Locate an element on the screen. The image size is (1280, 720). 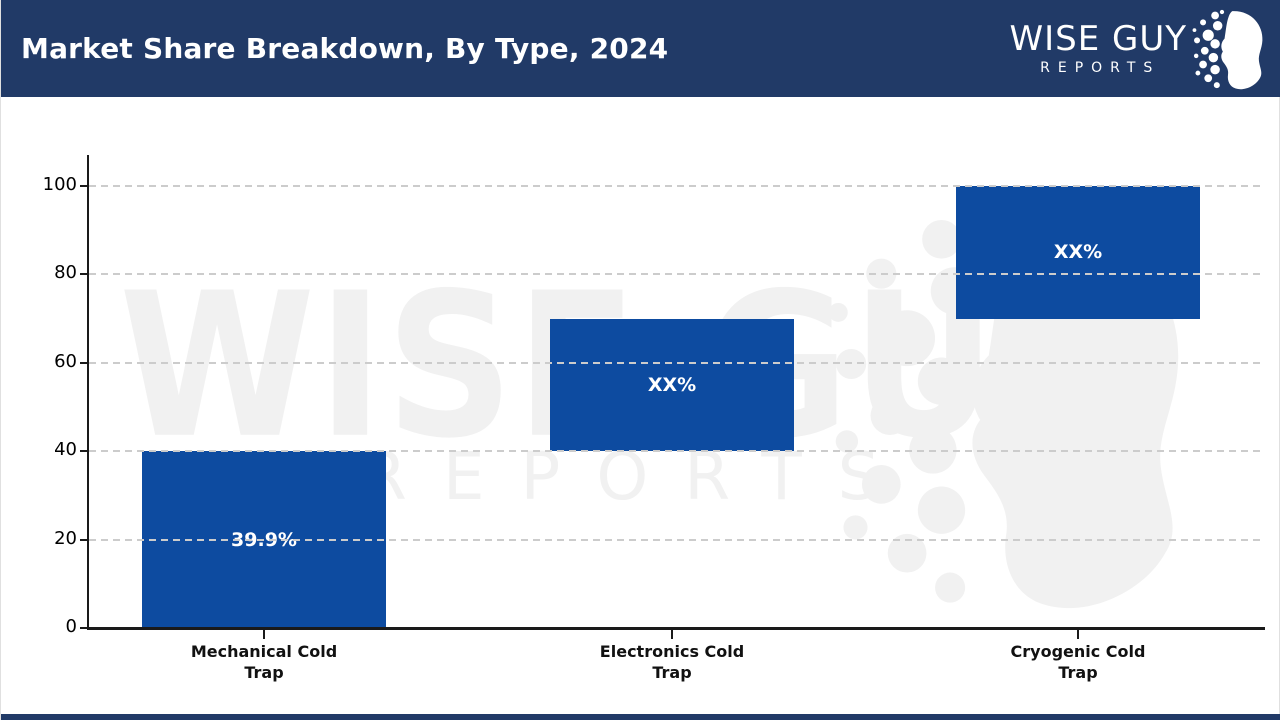
bar-segment-3: XX% is located at coordinates (1078, 252).